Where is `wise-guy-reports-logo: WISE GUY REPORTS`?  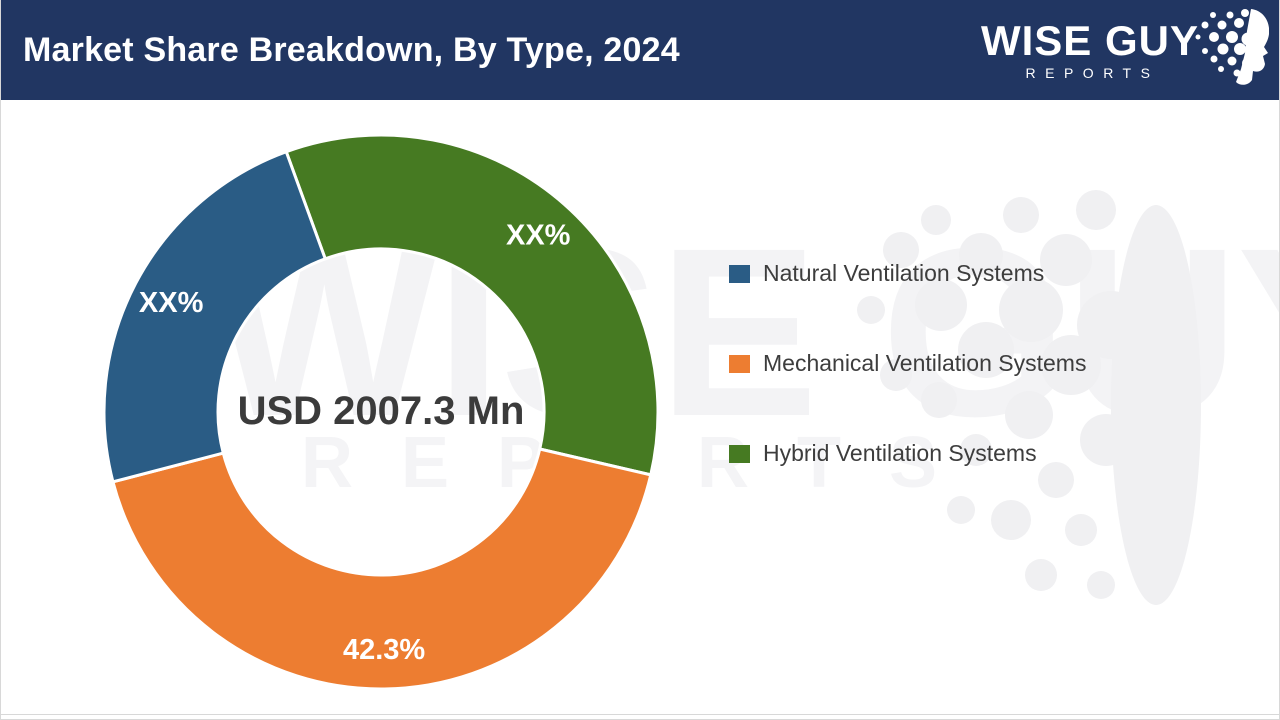 wise-guy-reports-logo: WISE GUY REPORTS is located at coordinates (1125, 50).